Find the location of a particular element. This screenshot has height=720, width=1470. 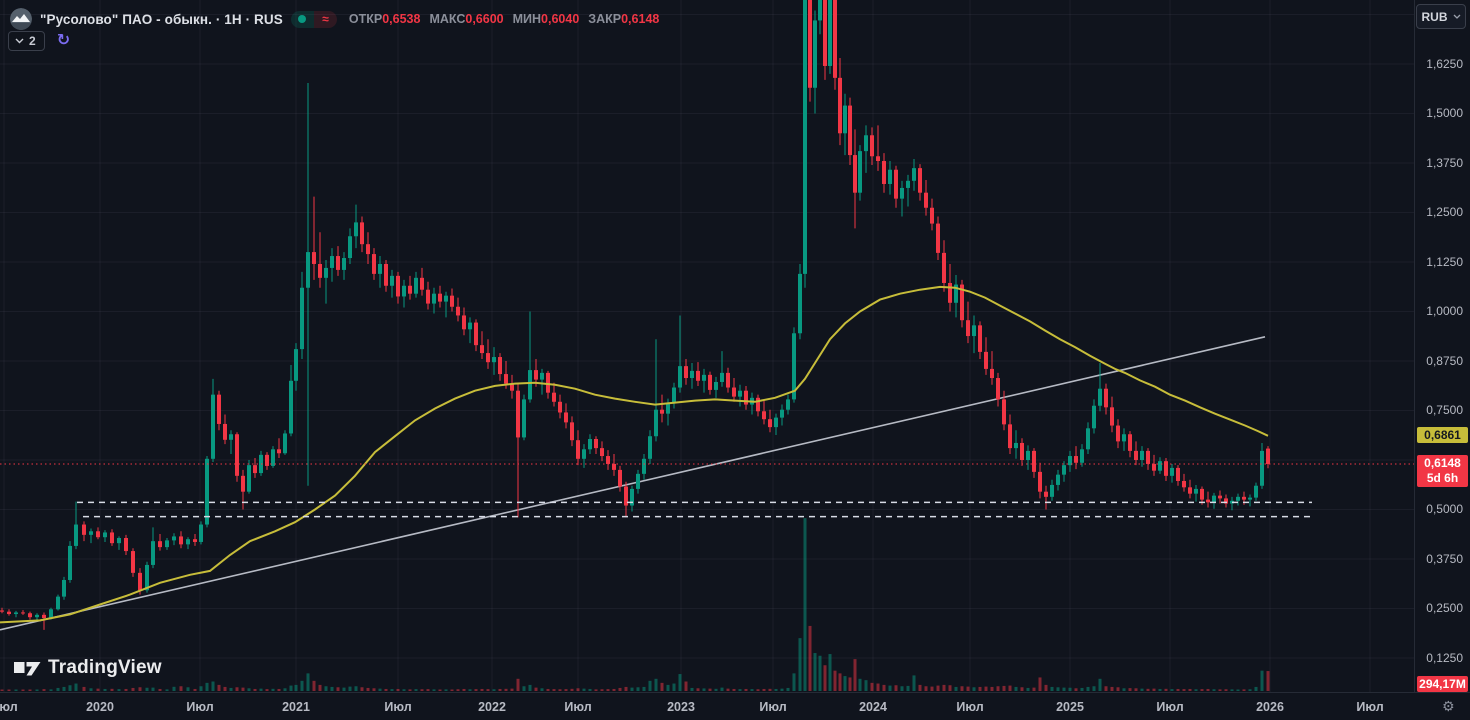

currency-dropdown: RUB is located at coordinates (1441, 16).